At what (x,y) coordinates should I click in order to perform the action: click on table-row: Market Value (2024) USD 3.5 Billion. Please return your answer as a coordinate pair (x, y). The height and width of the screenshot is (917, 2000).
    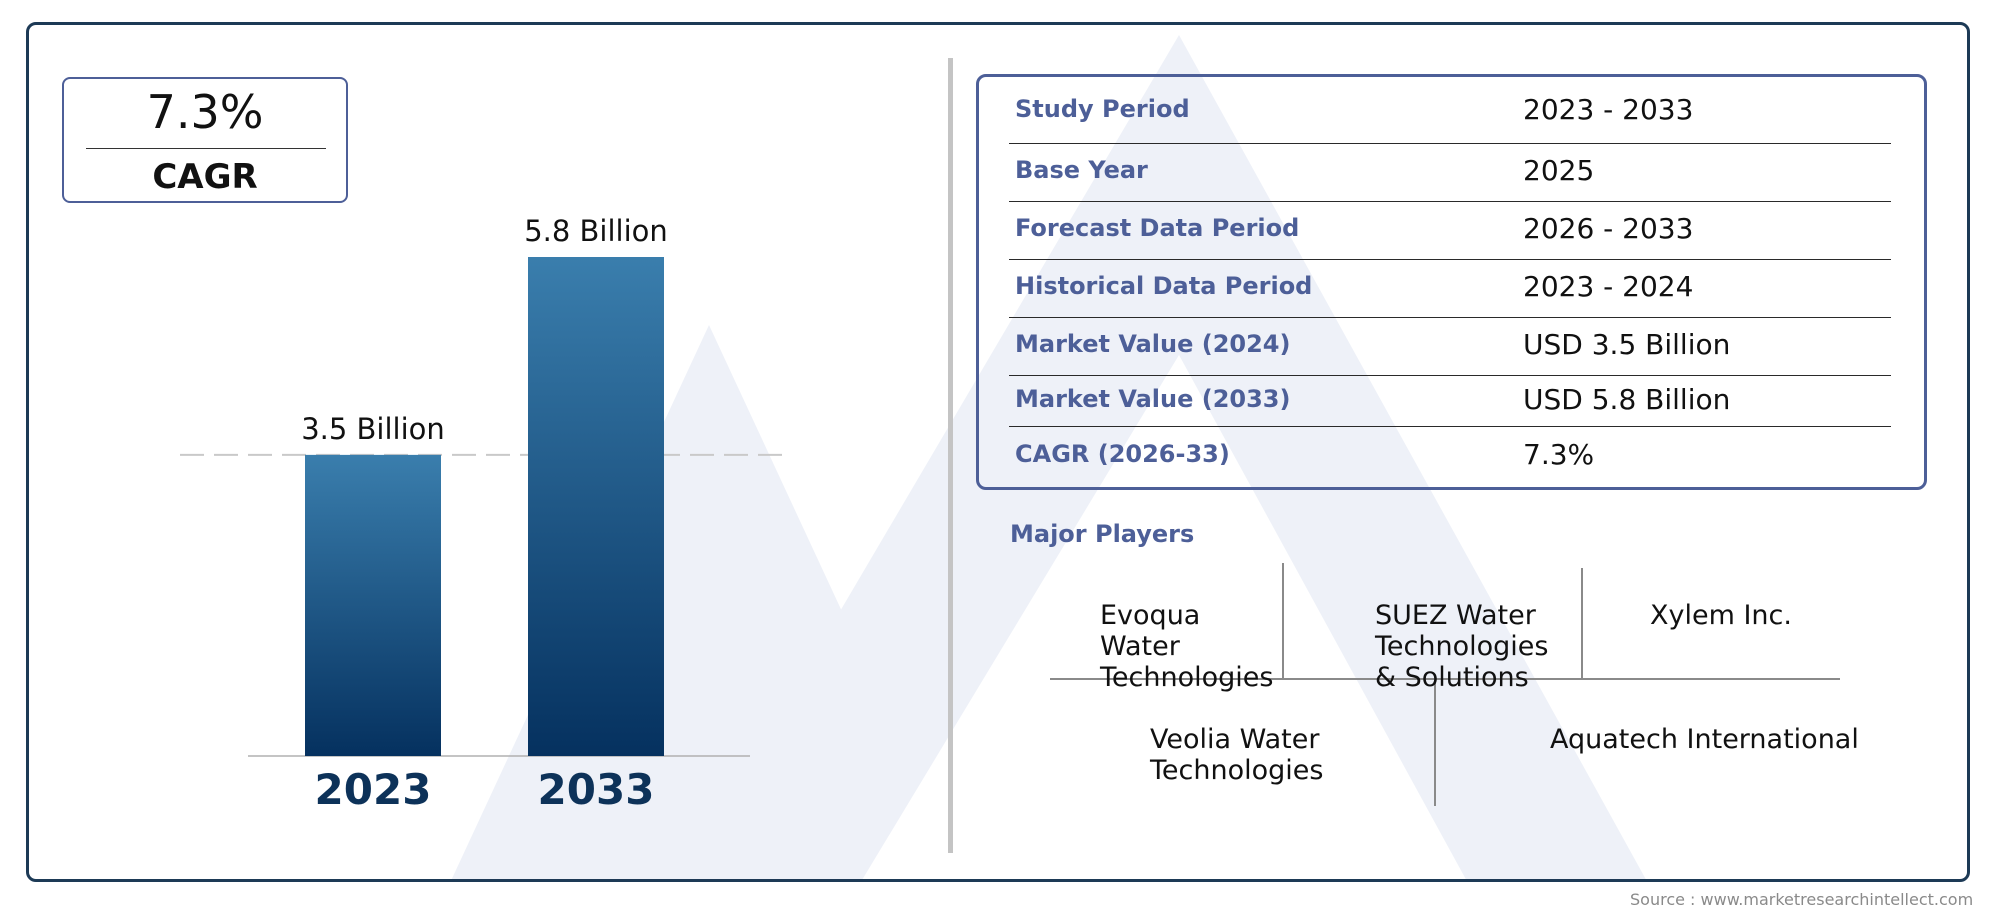
    Looking at the image, I should click on (1450, 347).